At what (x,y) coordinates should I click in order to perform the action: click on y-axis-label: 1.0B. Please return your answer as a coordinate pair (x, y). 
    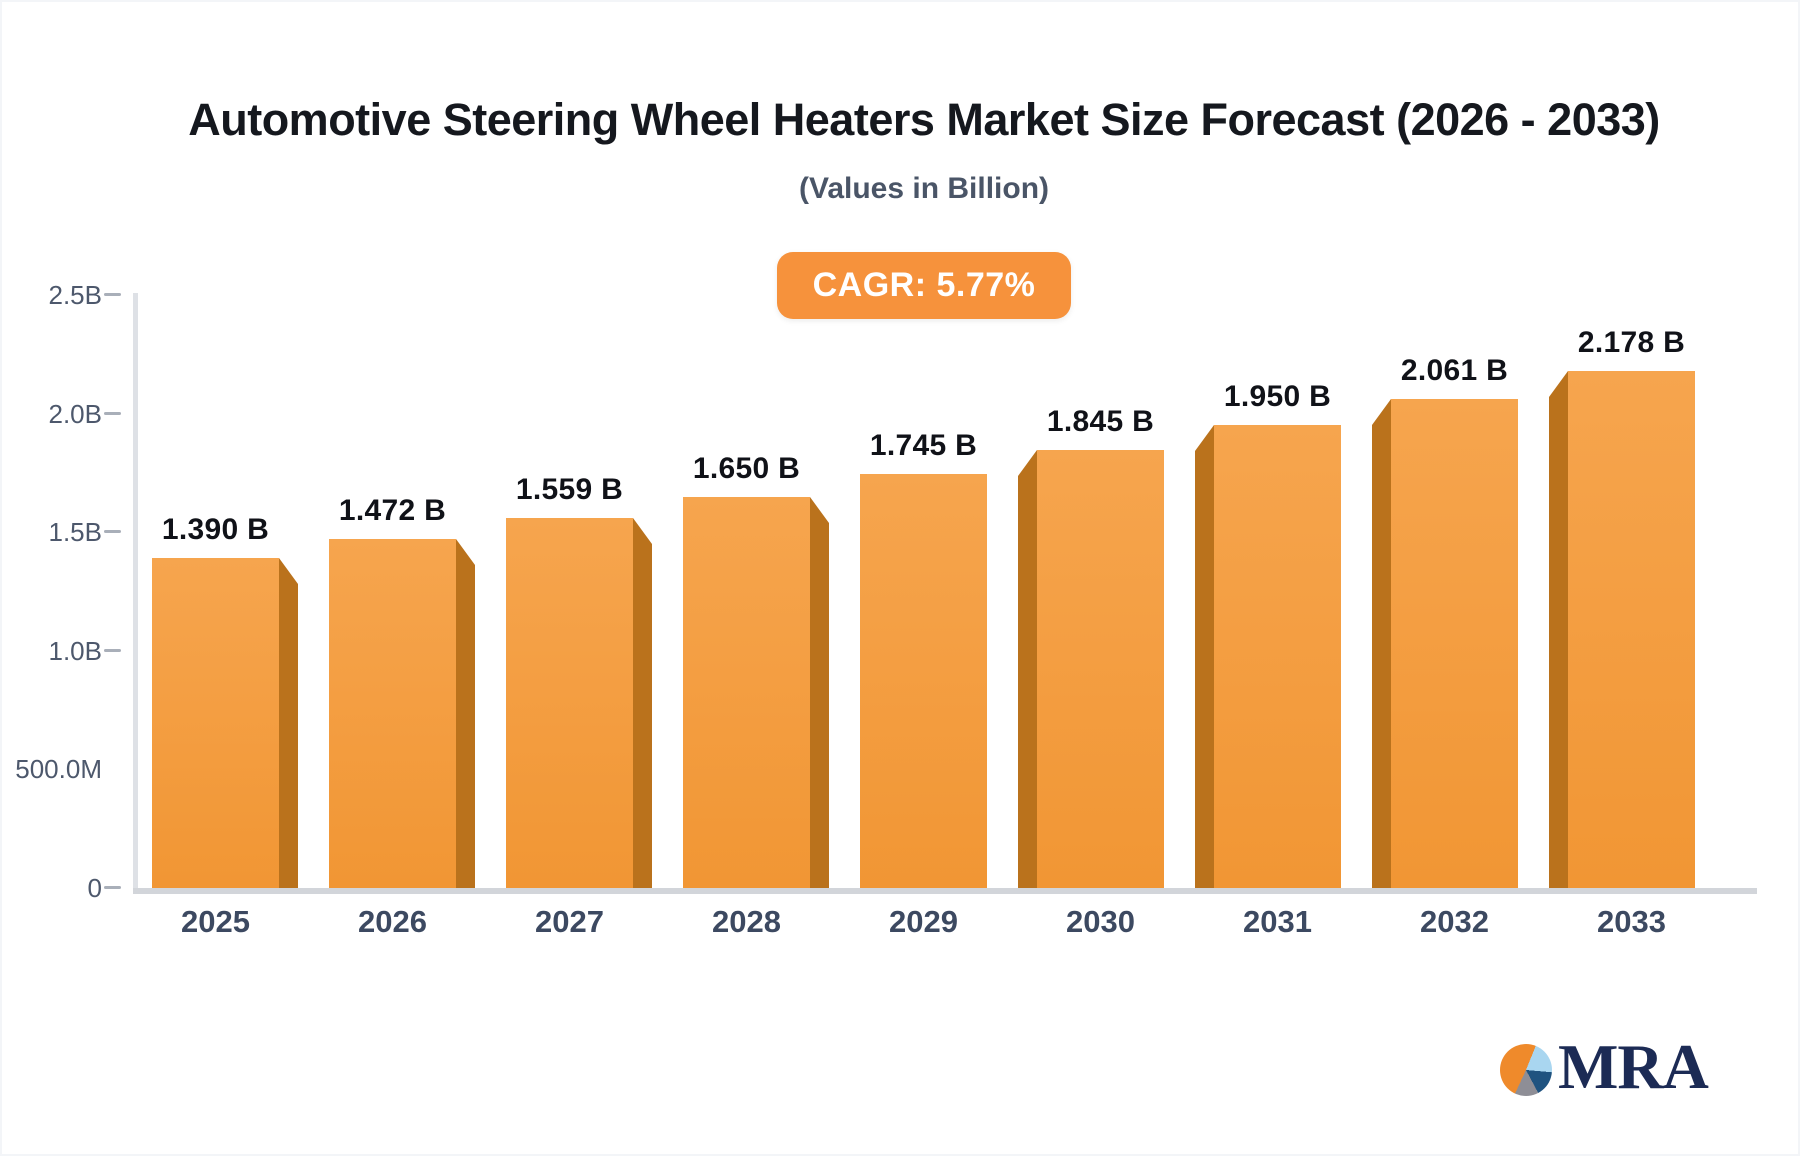
    Looking at the image, I should click on (75, 650).